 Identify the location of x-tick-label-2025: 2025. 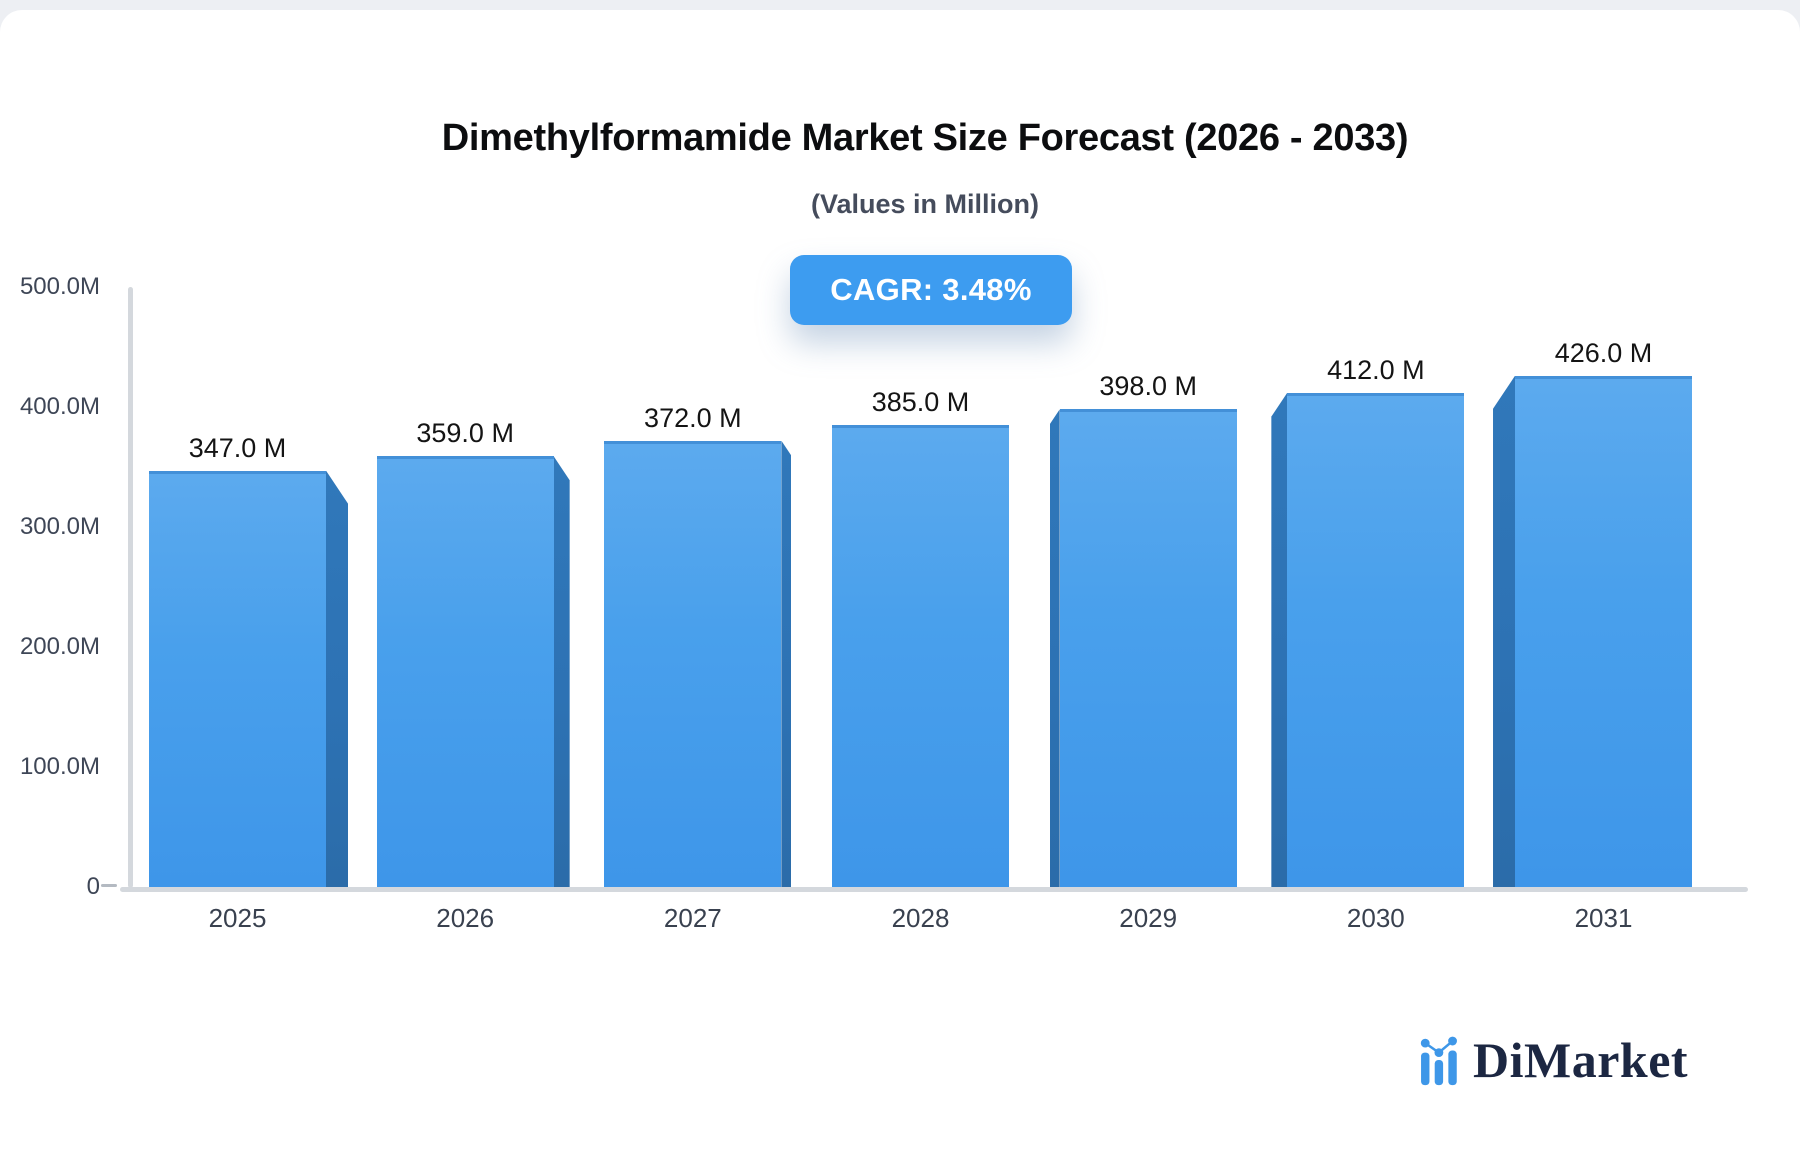
(237, 918).